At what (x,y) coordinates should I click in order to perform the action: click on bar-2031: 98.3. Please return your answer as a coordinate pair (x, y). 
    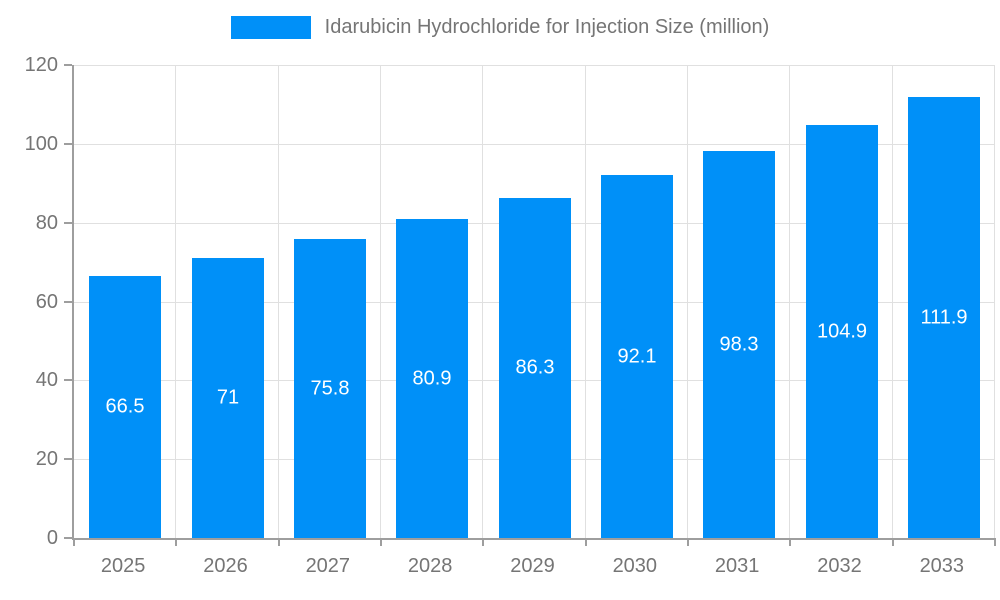
    Looking at the image, I should click on (739, 344).